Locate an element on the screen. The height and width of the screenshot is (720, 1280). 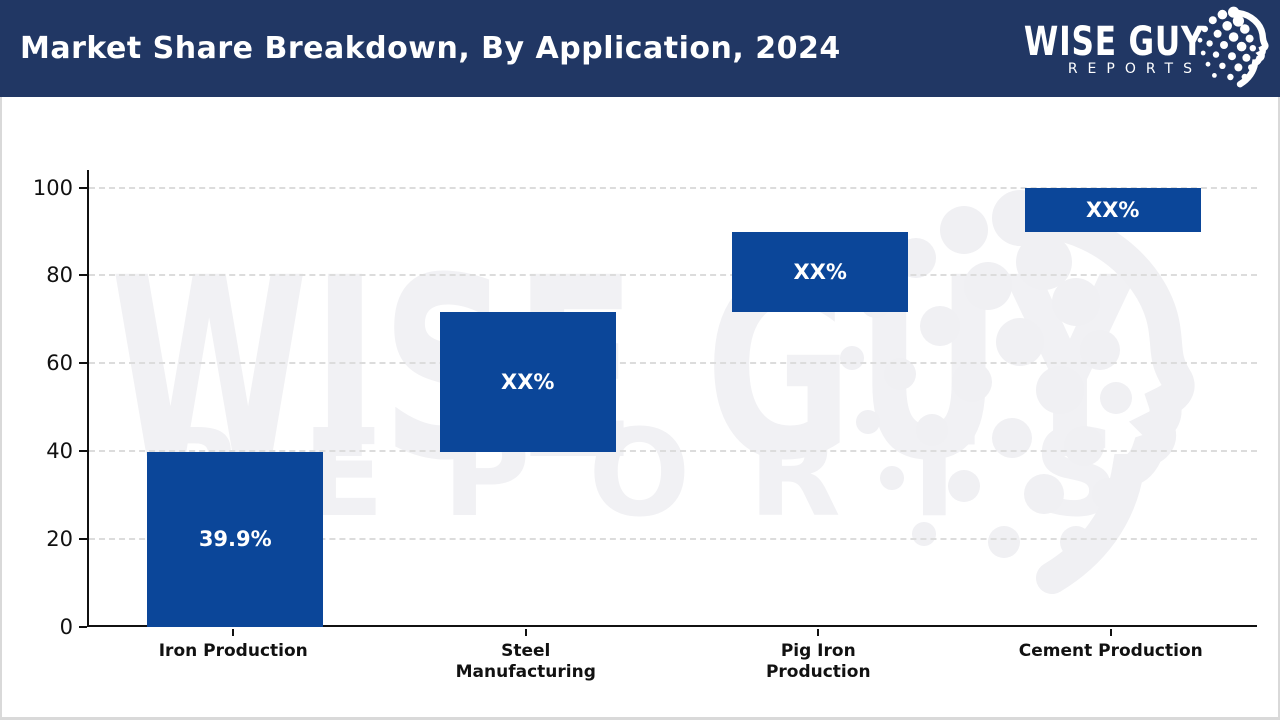
bar-value-label: 39.9% is located at coordinates (235, 539).